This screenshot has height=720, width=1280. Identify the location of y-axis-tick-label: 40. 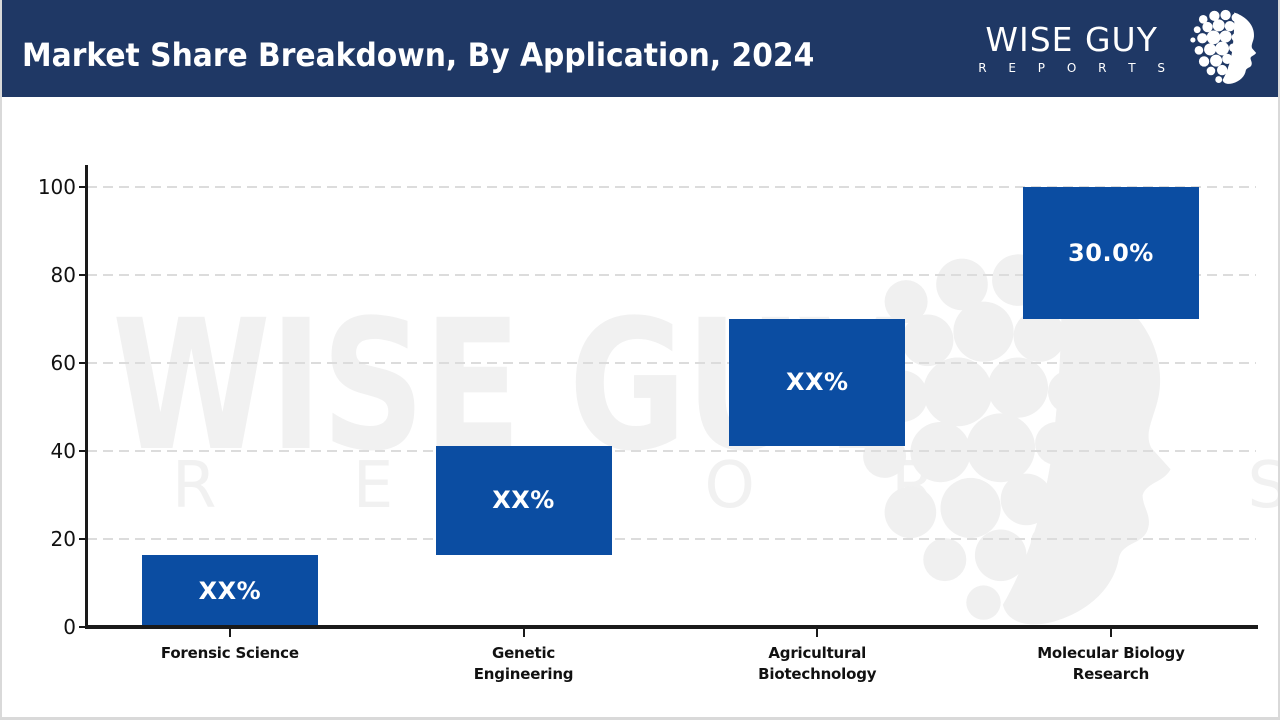
(63, 451).